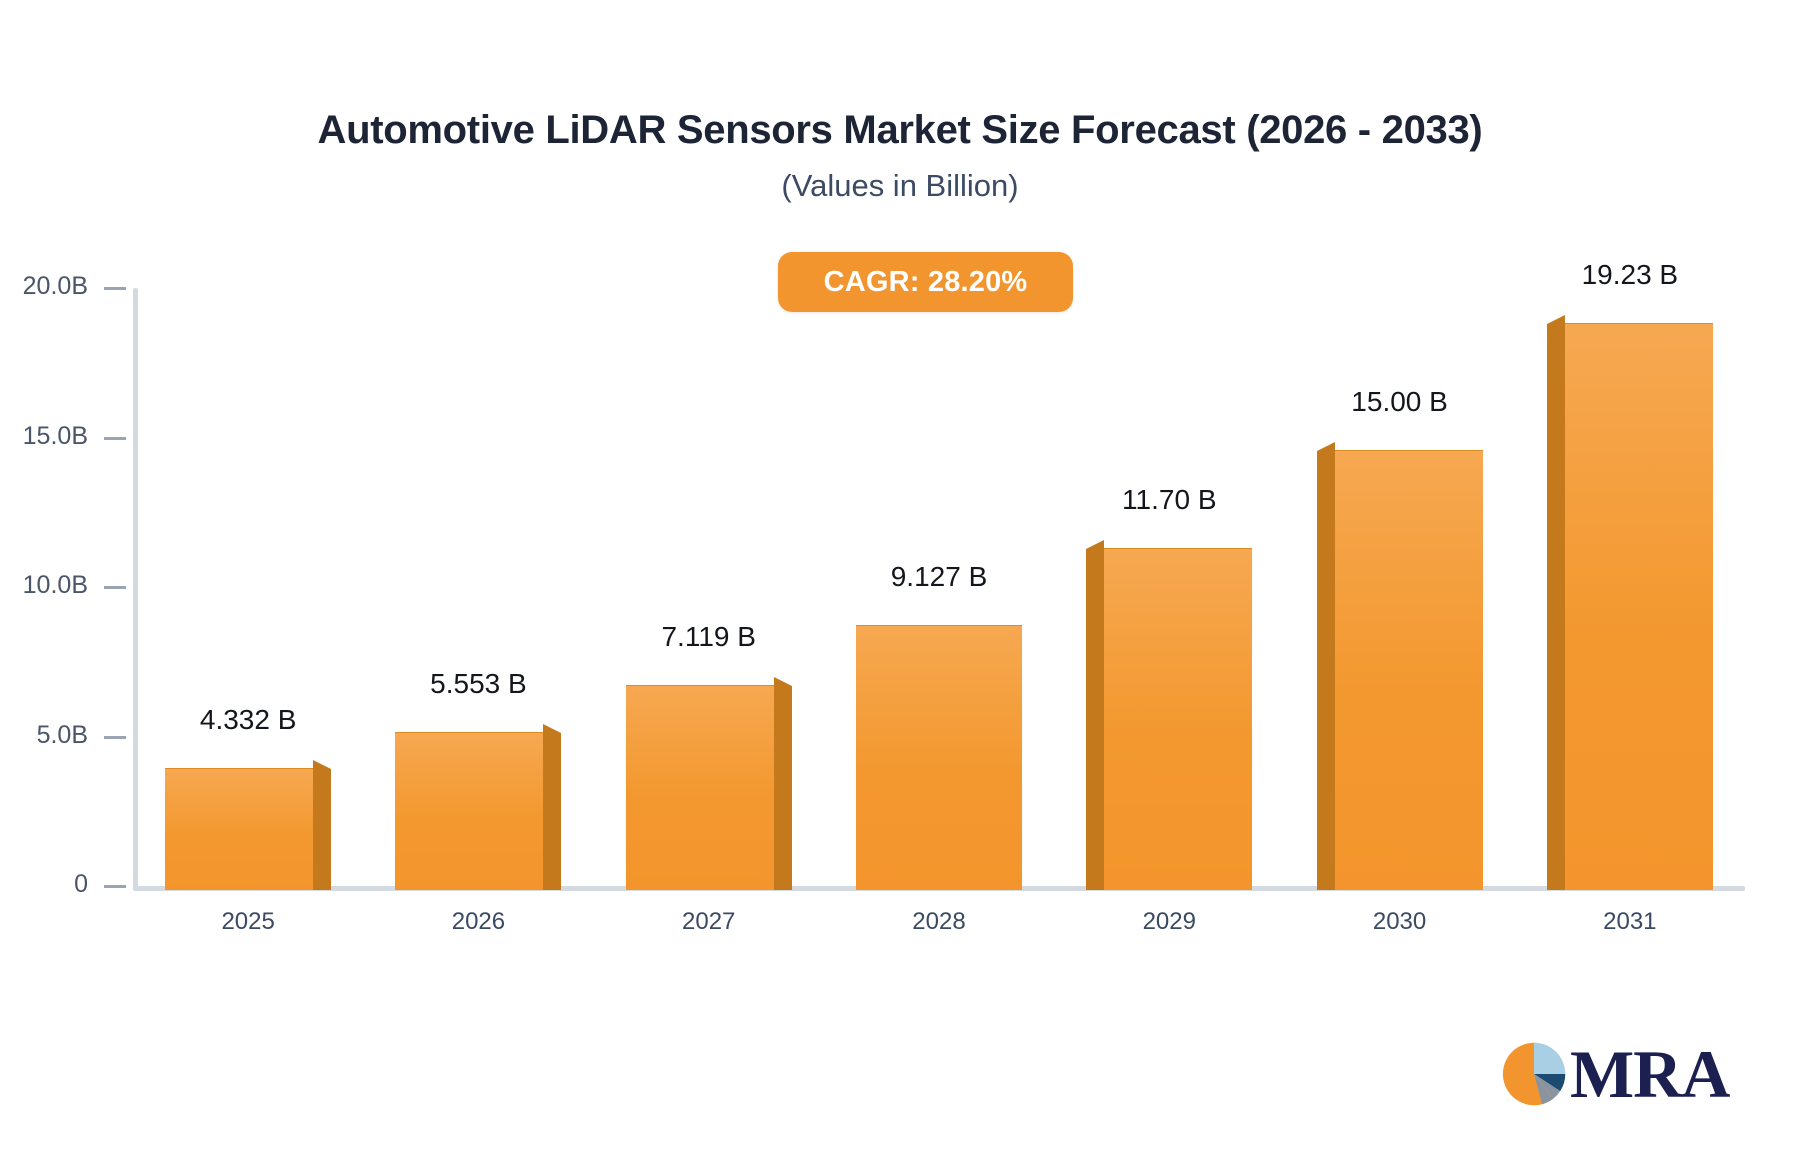 This screenshot has width=1800, height=1156. What do you see at coordinates (248, 921) in the screenshot?
I see `x-axis-tick-label: 2025` at bounding box center [248, 921].